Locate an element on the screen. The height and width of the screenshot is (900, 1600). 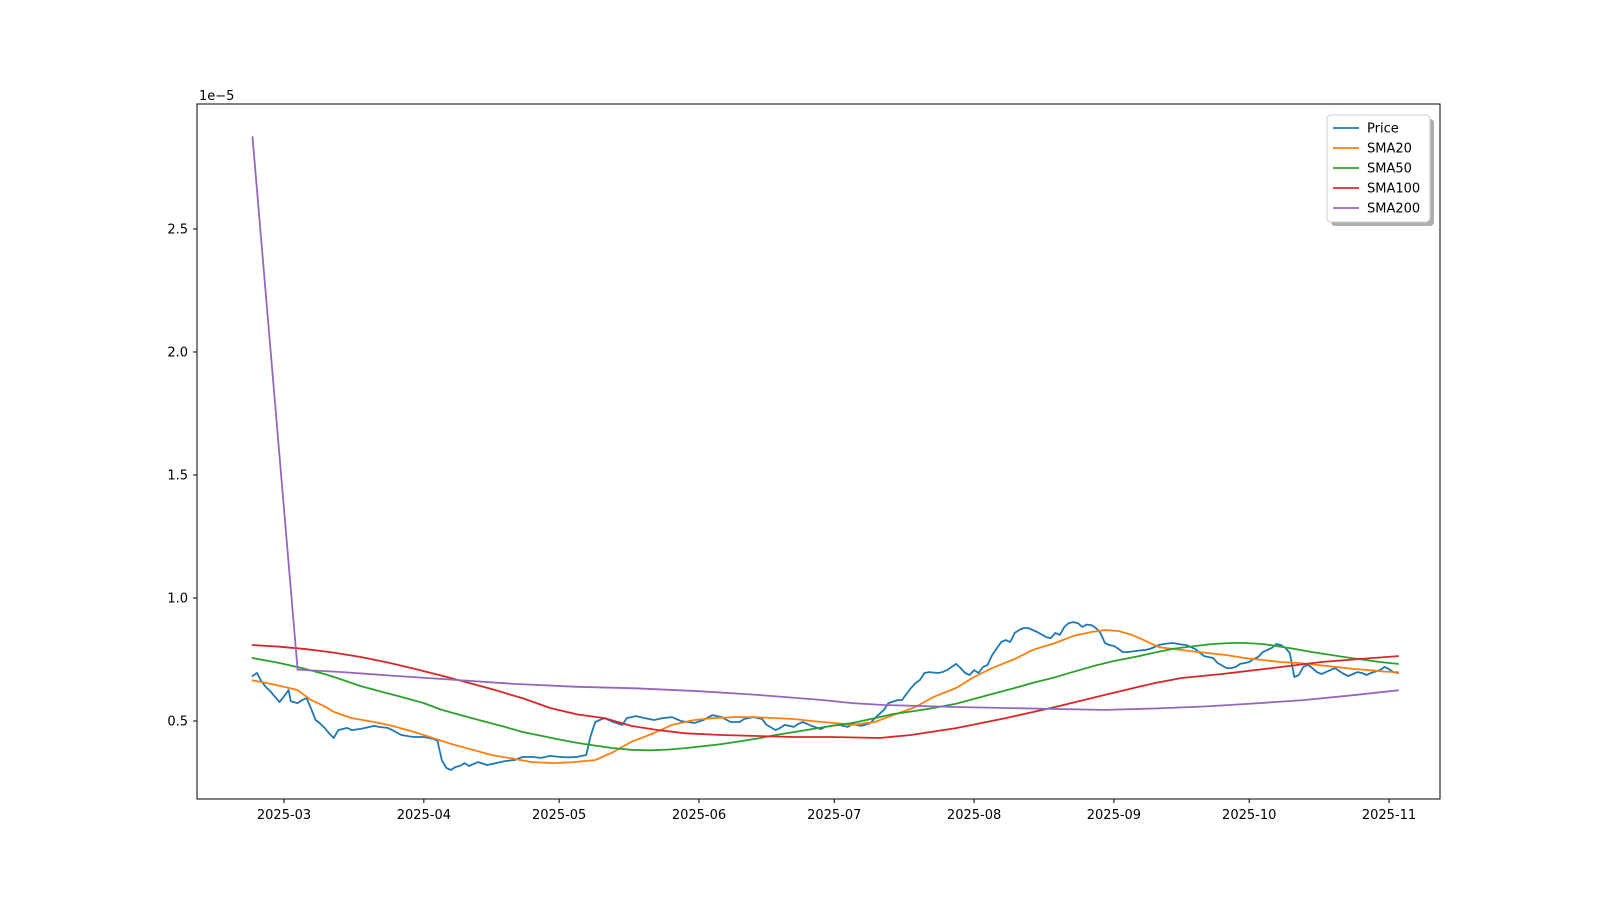
legend-item-sma100: SMA100 is located at coordinates (1376, 189).